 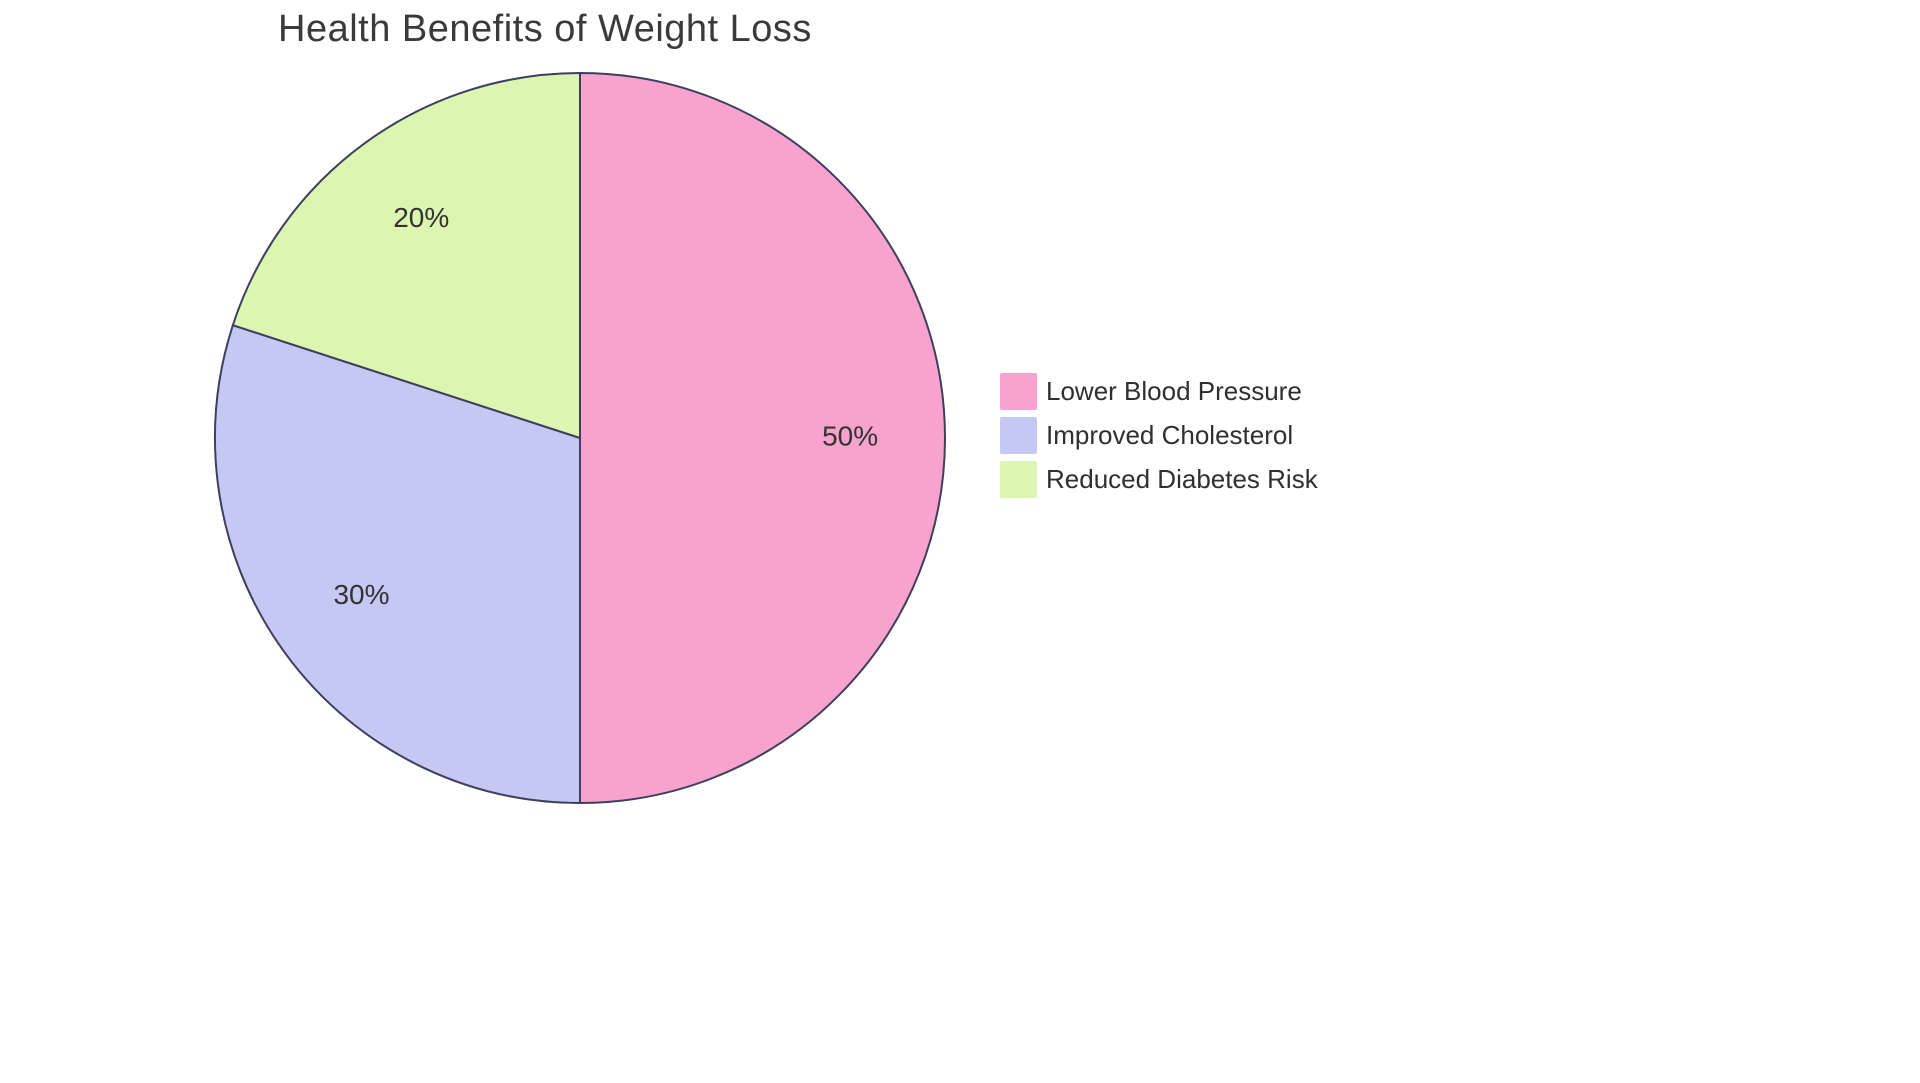 I want to click on pie-slice-reduced-diabetes-risk, so click(x=406, y=255).